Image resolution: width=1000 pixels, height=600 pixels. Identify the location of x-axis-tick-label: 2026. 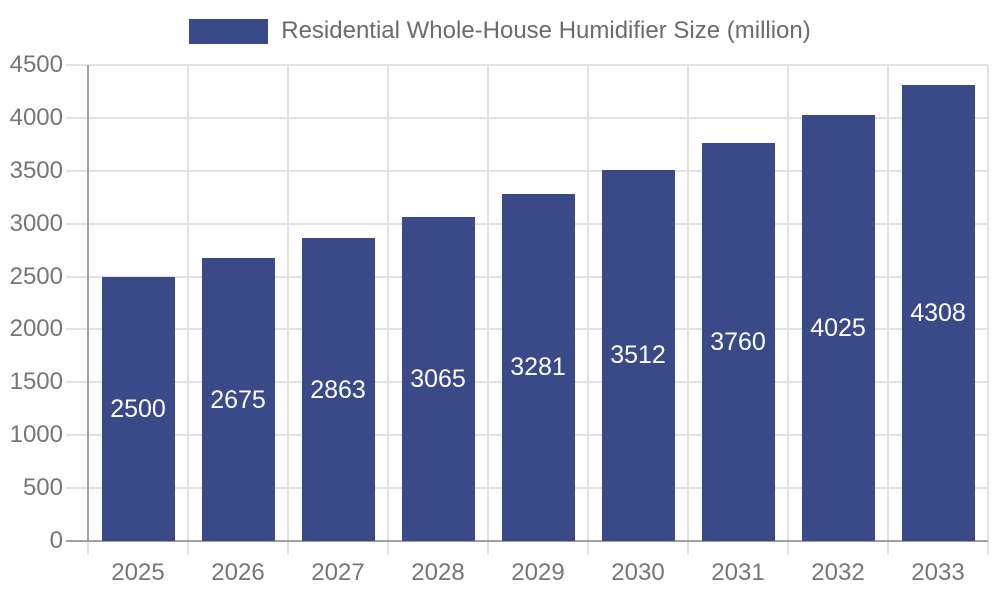
(238, 572).